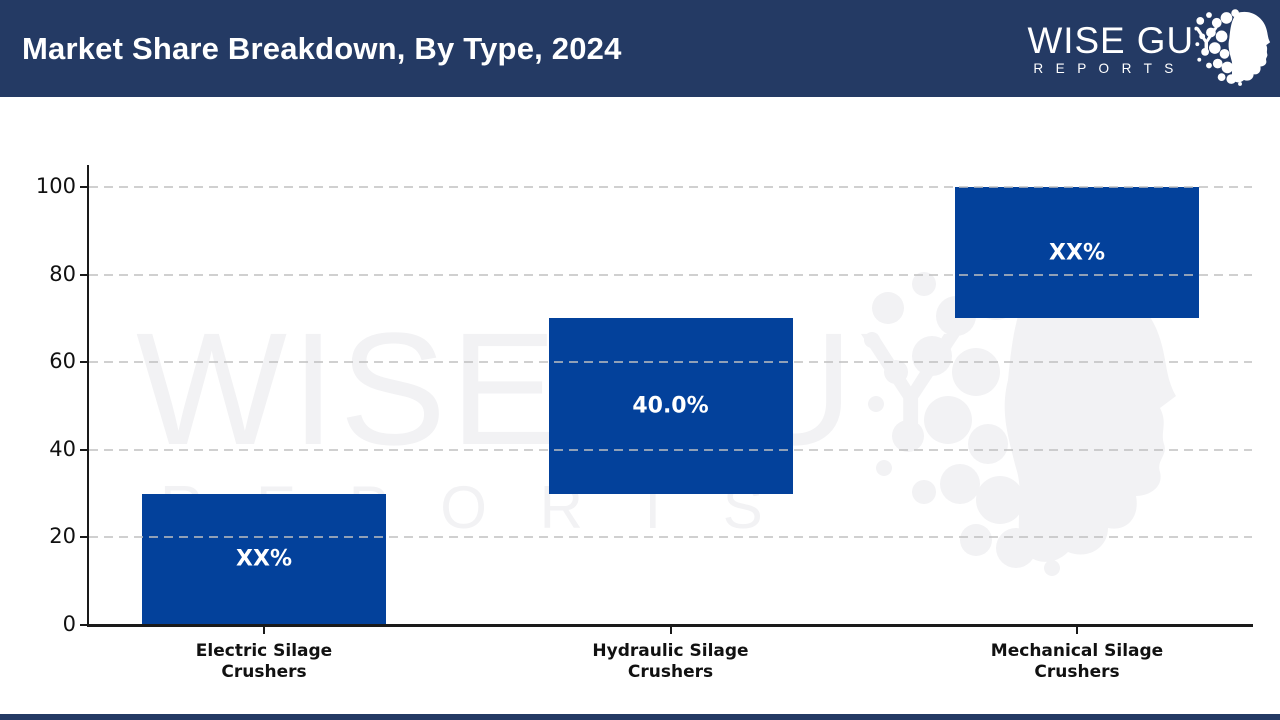 Image resolution: width=1280 pixels, height=720 pixels. What do you see at coordinates (640, 717) in the screenshot?
I see `footer-bar` at bounding box center [640, 717].